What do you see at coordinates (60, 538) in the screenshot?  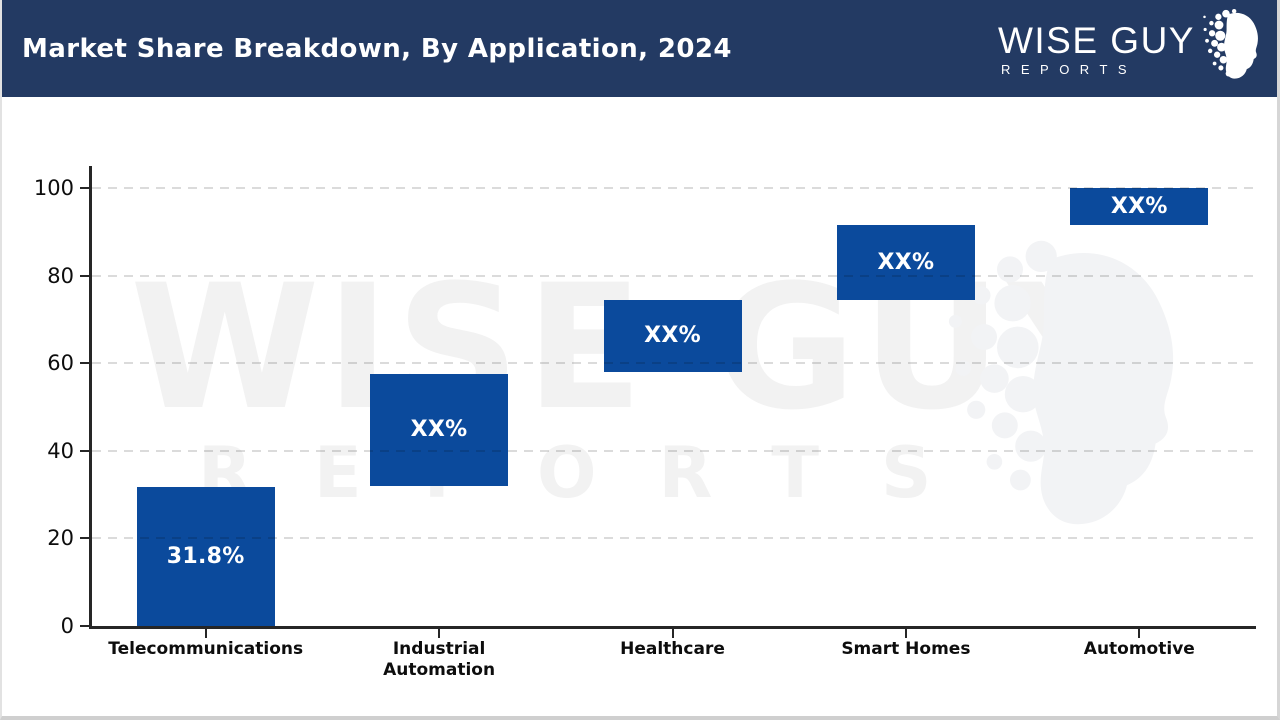 I see `y-tick-label: 20` at bounding box center [60, 538].